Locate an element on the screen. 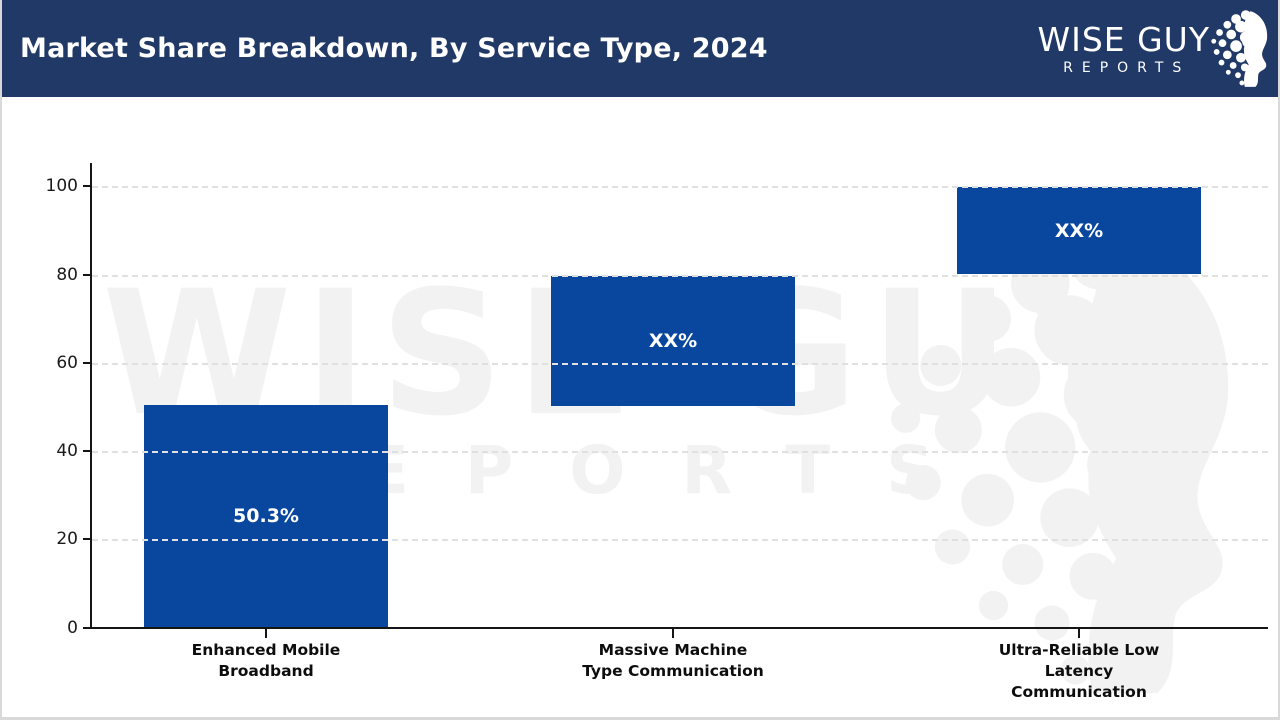 This screenshot has width=1280, height=720. y-ticklabel-80: 80 is located at coordinates (67, 275).